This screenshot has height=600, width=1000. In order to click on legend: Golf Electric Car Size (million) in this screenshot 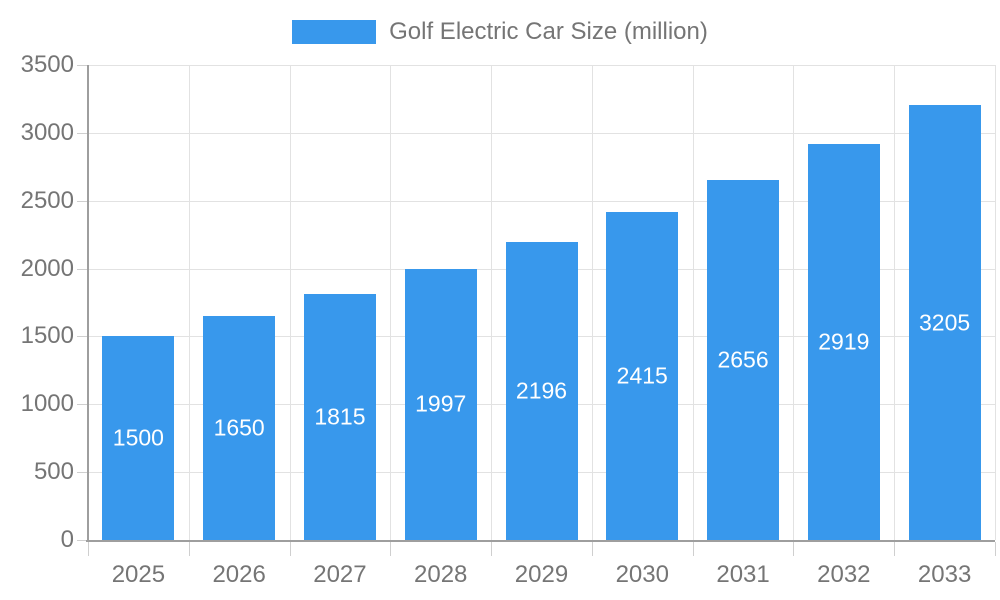, I will do `click(500, 32)`.